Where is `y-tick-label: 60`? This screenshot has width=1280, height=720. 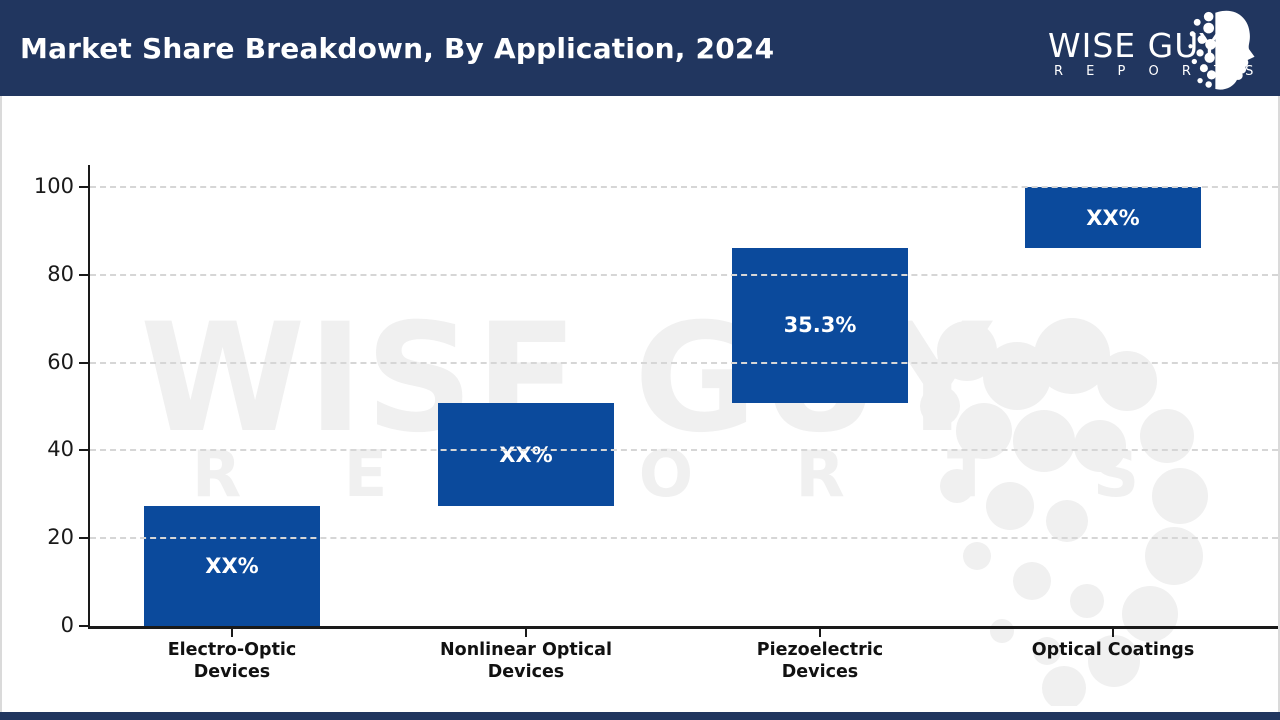
y-tick-label: 60 is located at coordinates (60, 361).